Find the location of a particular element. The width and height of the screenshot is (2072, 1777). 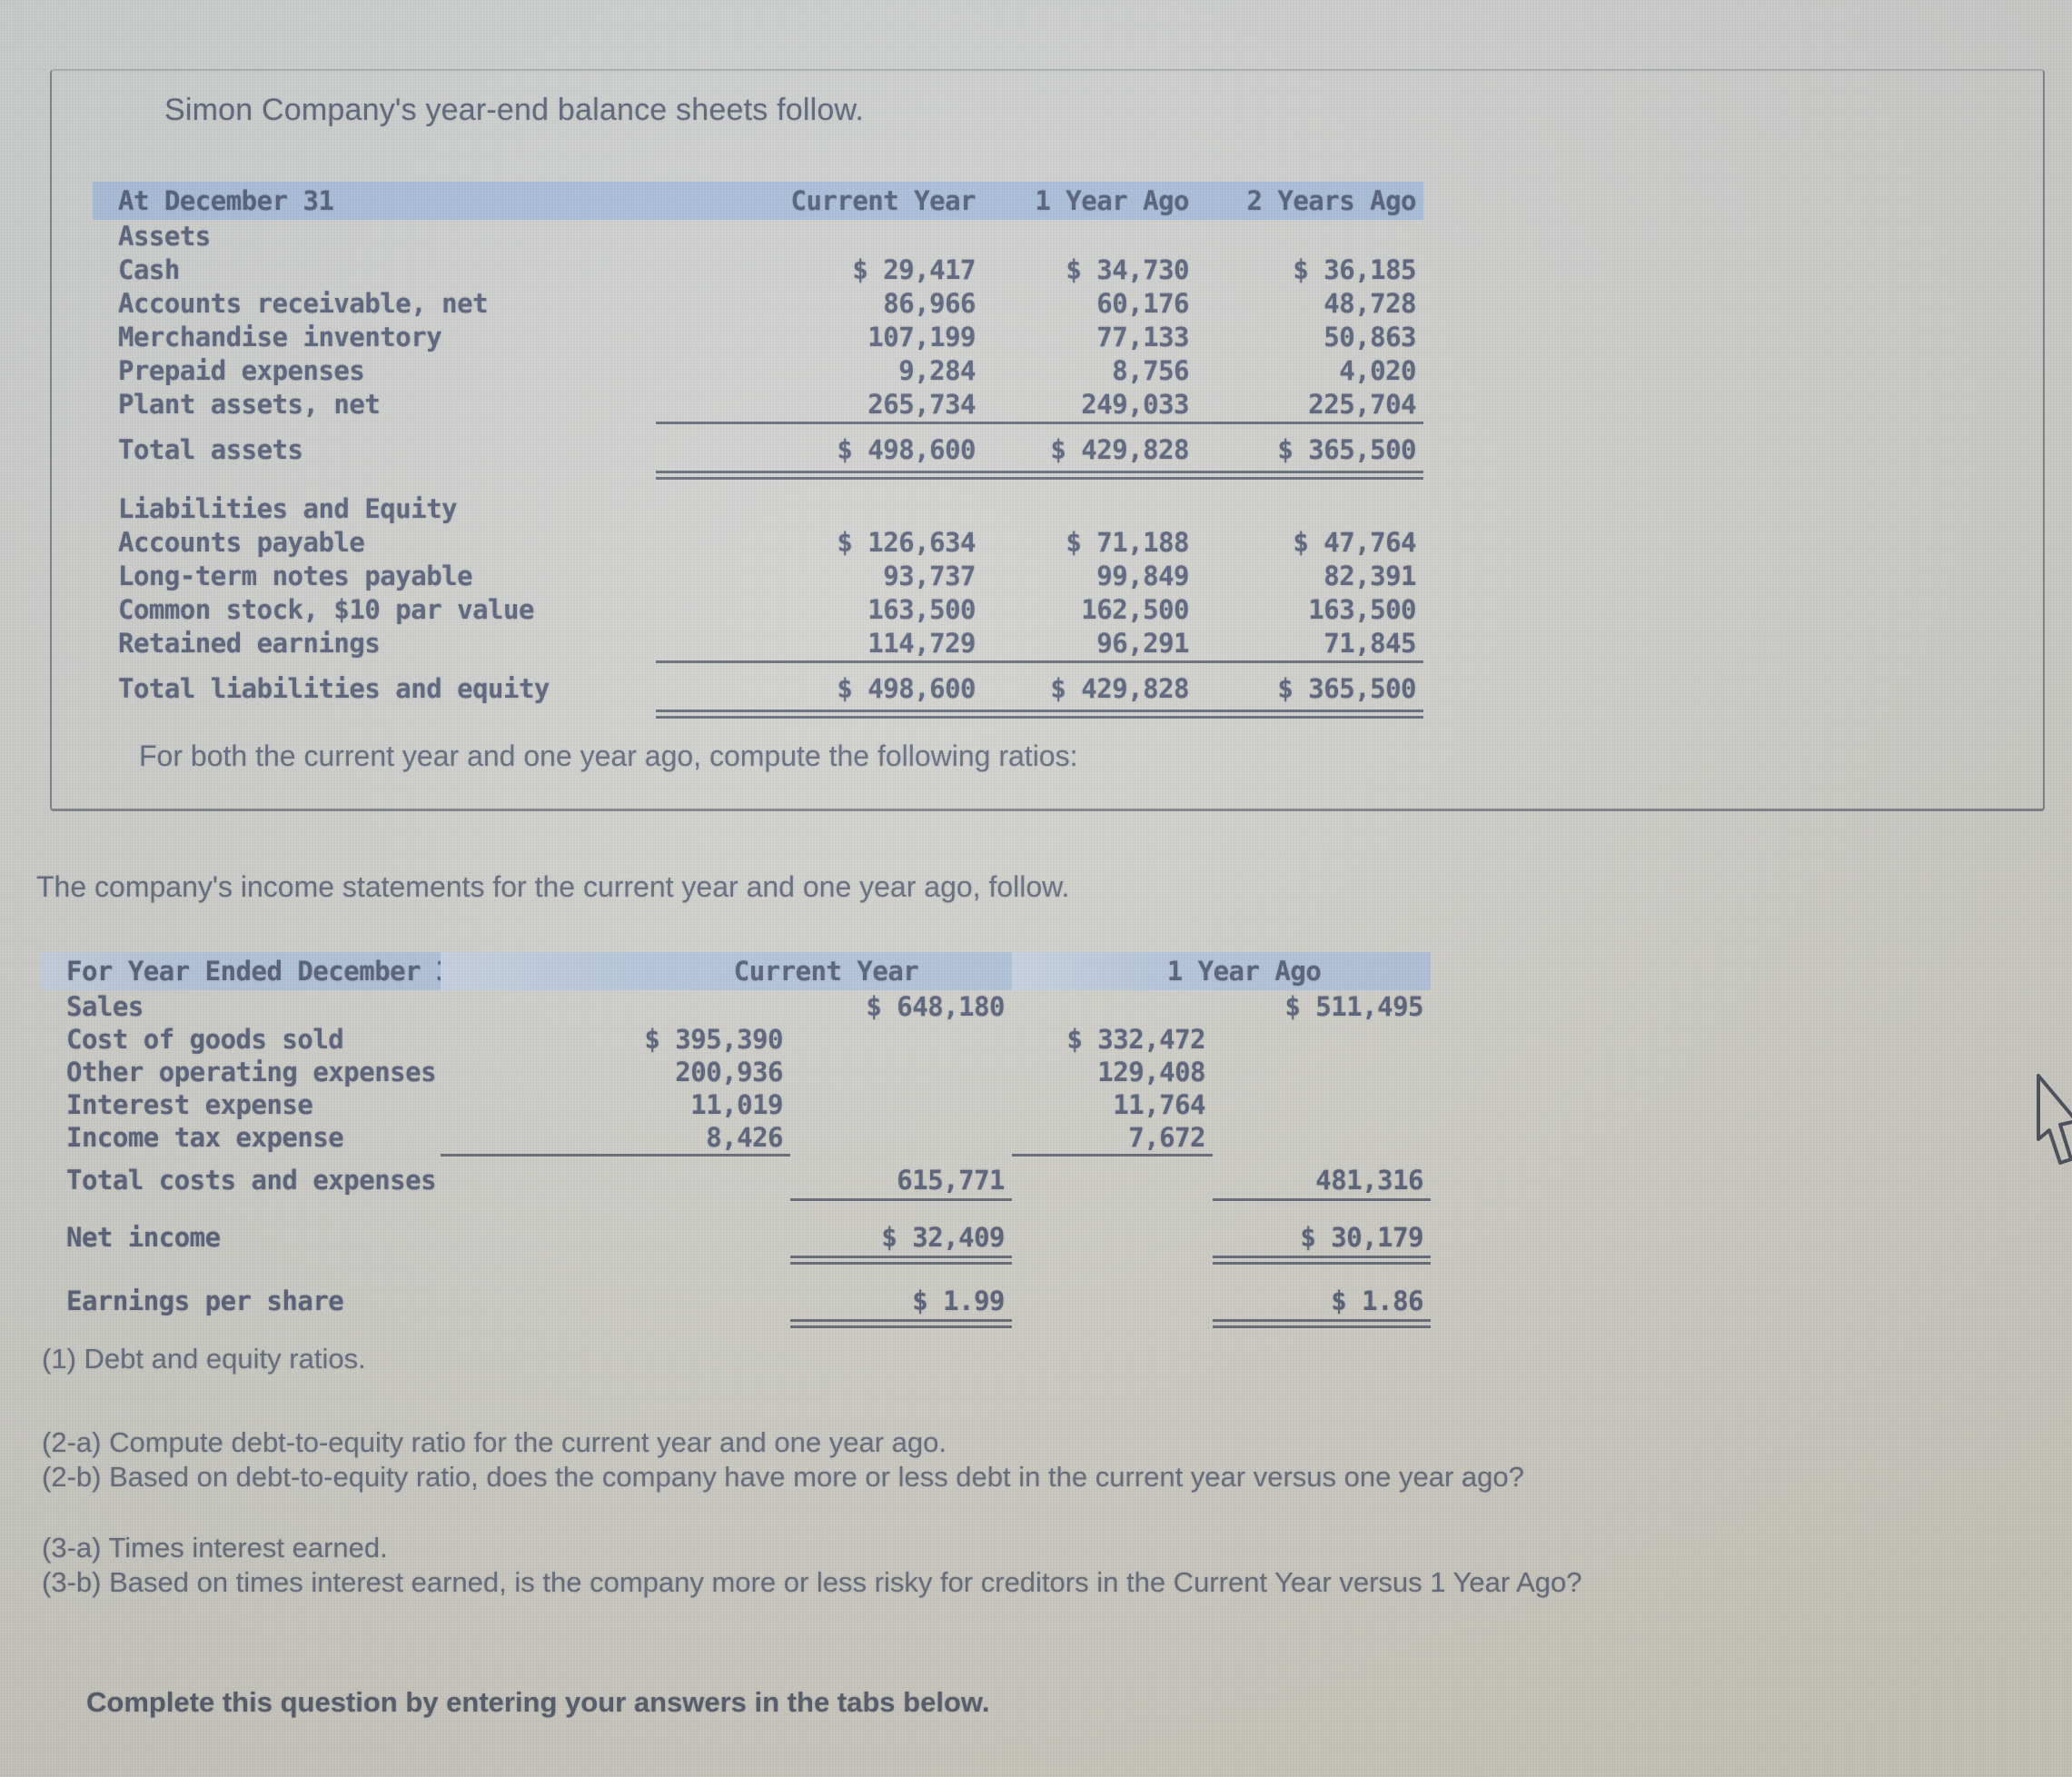

bs-stock-cy: 163,500 is located at coordinates (922, 609).